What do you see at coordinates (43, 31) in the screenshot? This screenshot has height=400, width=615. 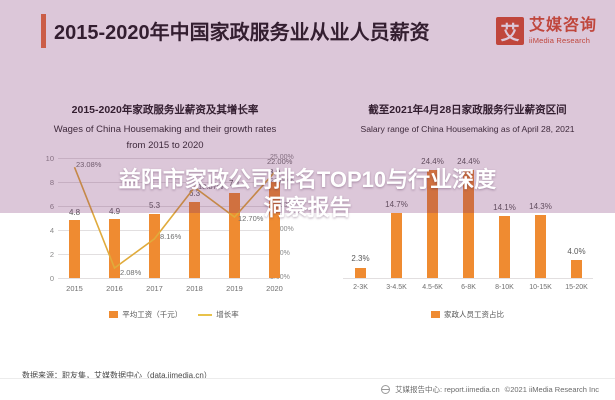 I see `title-accent-bar` at bounding box center [43, 31].